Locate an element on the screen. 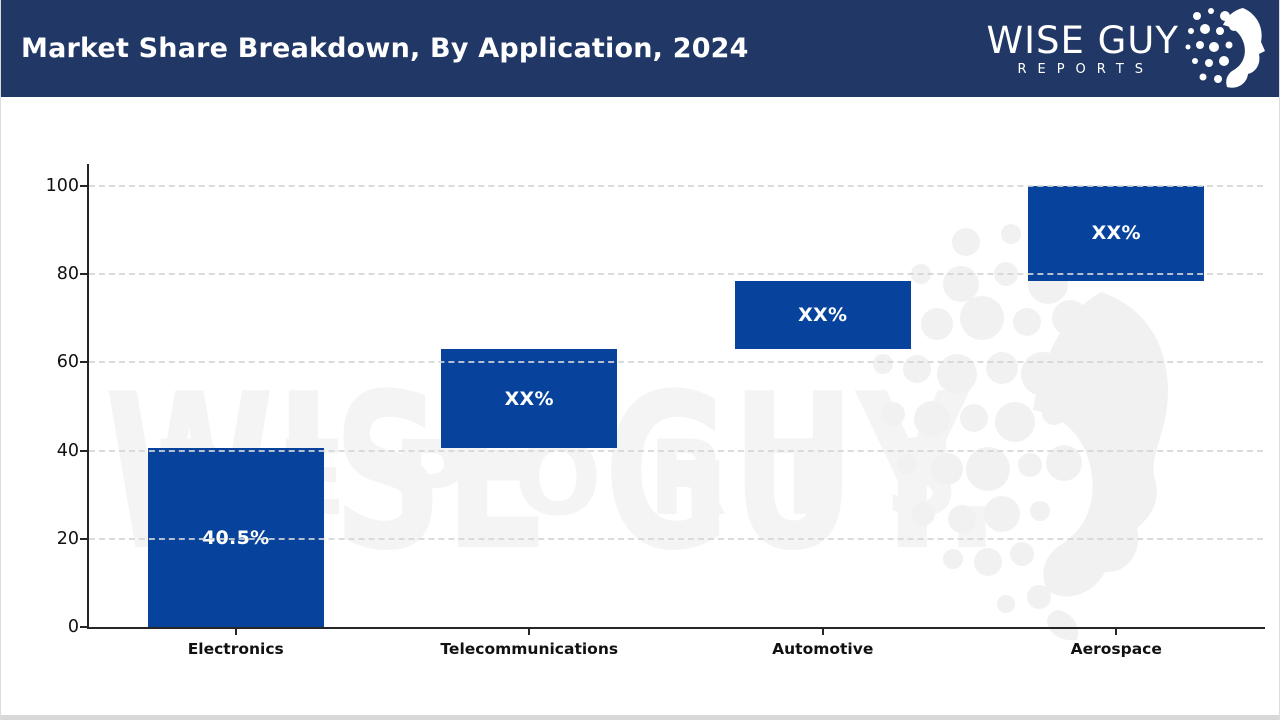 The image size is (1280, 720). x-category-label: Automotive is located at coordinates (823, 649).